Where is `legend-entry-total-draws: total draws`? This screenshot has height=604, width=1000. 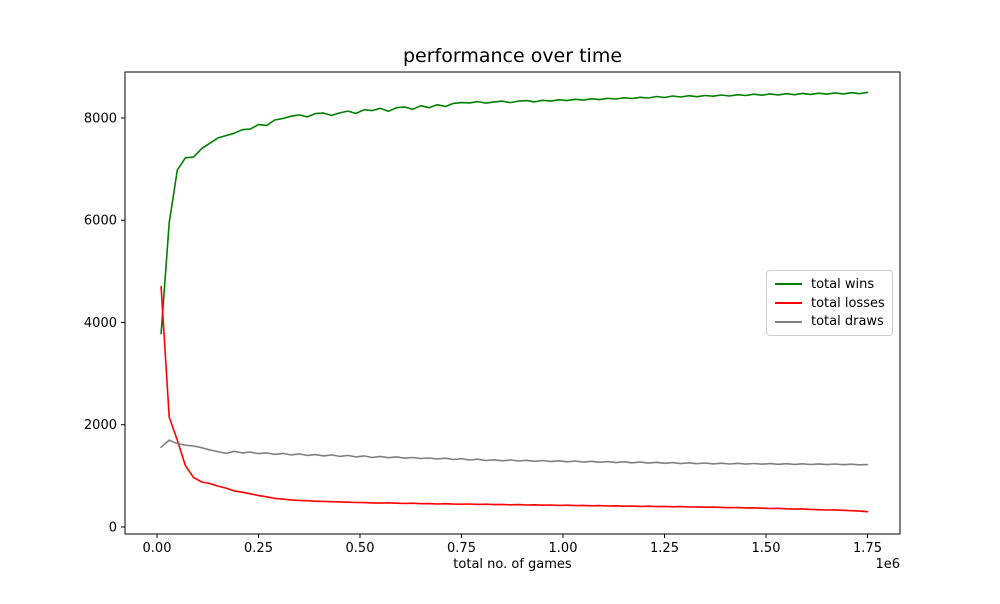 legend-entry-total-draws: total draws is located at coordinates (829, 321).